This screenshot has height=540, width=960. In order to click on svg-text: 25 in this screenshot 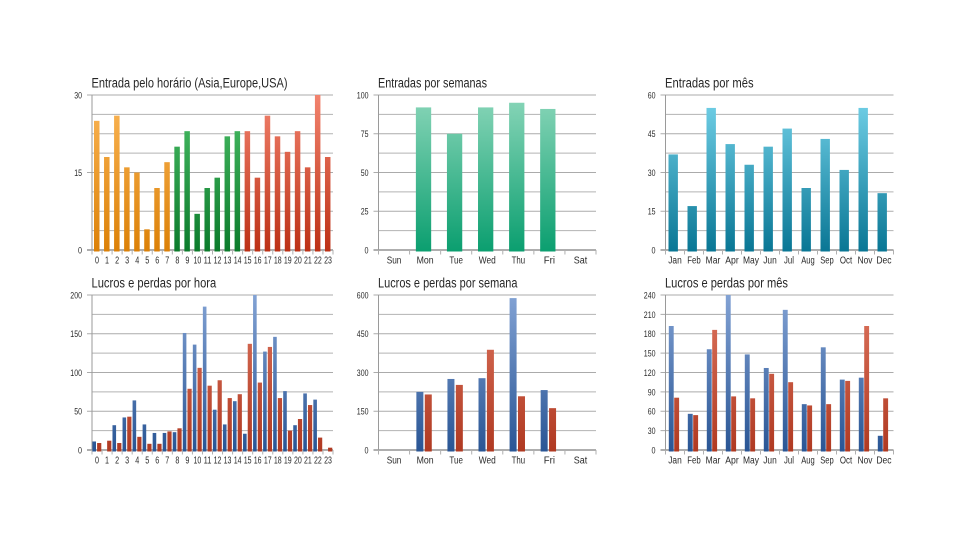, I will do `click(365, 212)`.